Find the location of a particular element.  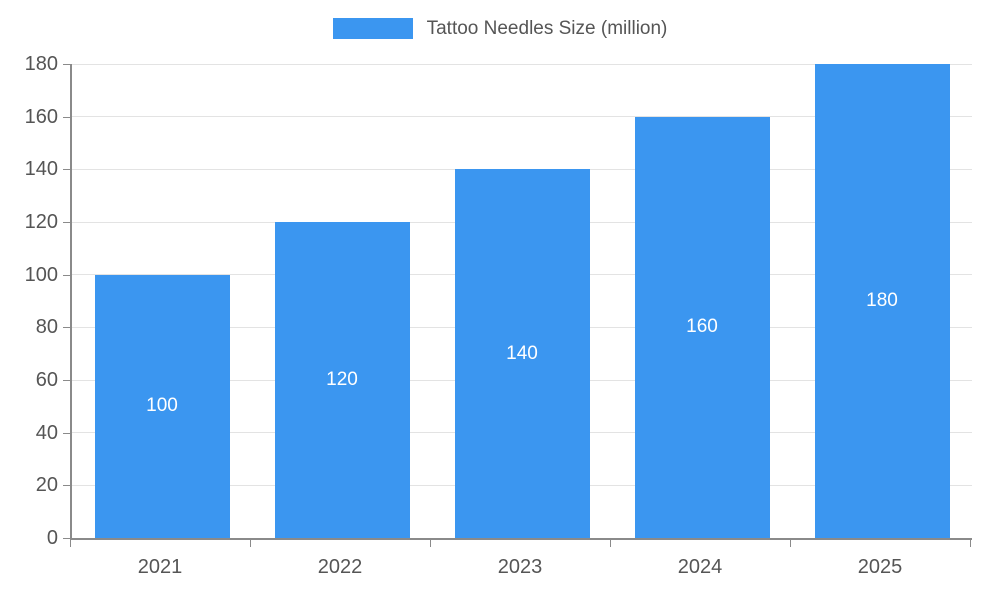

bar-2021: 100 is located at coordinates (162, 406).